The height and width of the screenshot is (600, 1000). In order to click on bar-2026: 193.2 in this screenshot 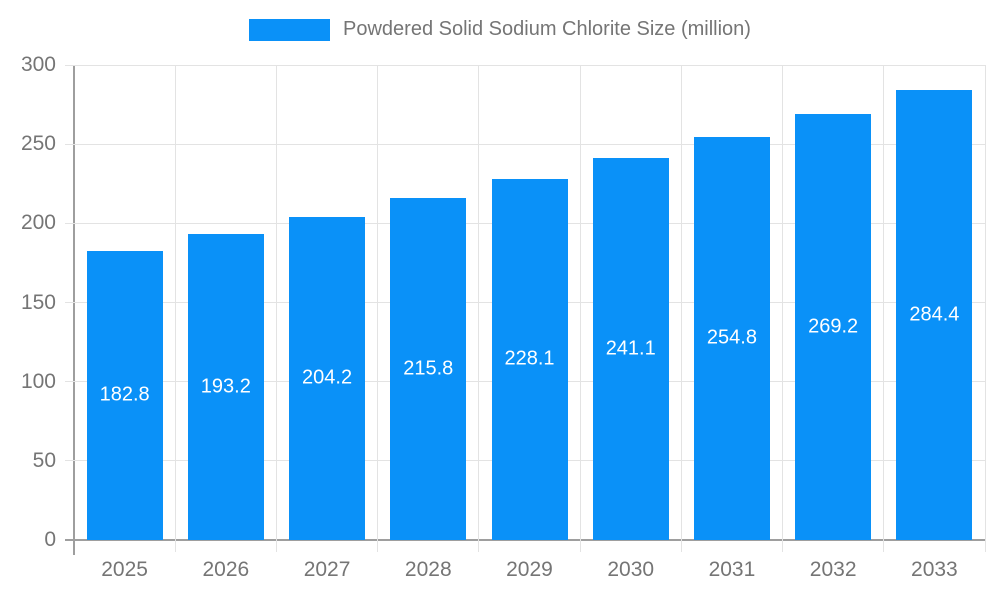, I will do `click(225, 387)`.